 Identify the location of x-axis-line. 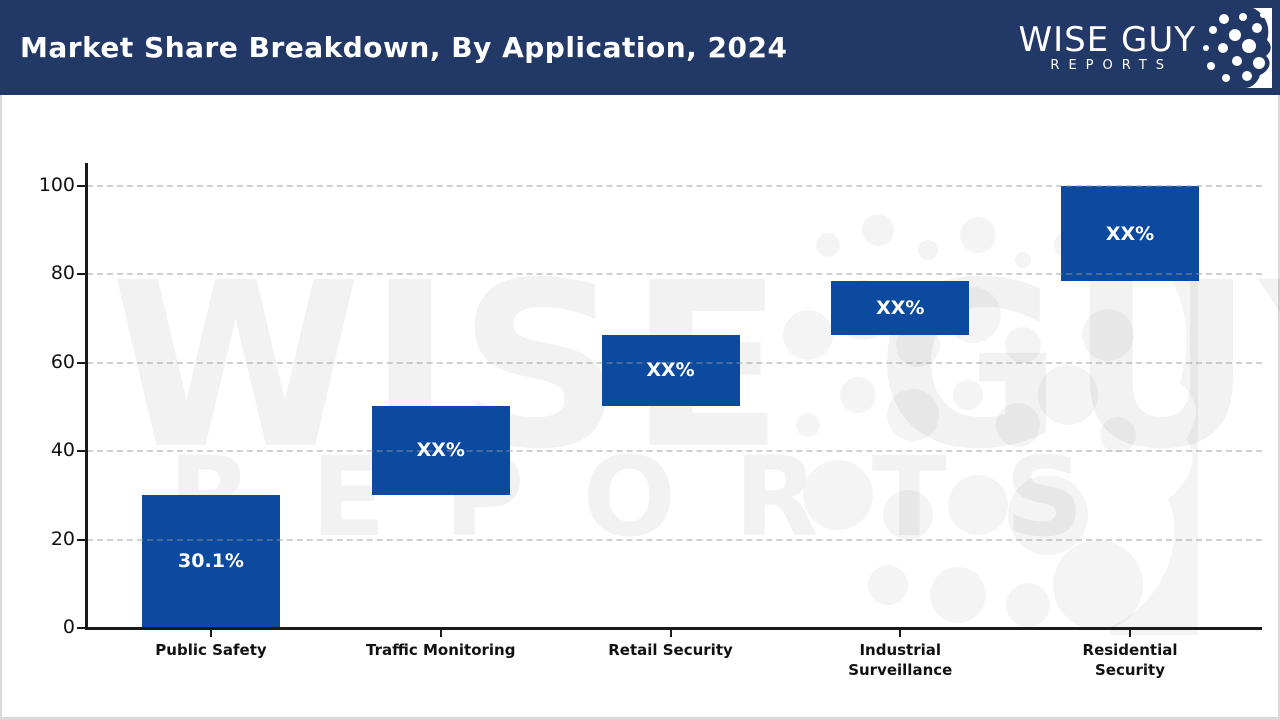
(673, 628).